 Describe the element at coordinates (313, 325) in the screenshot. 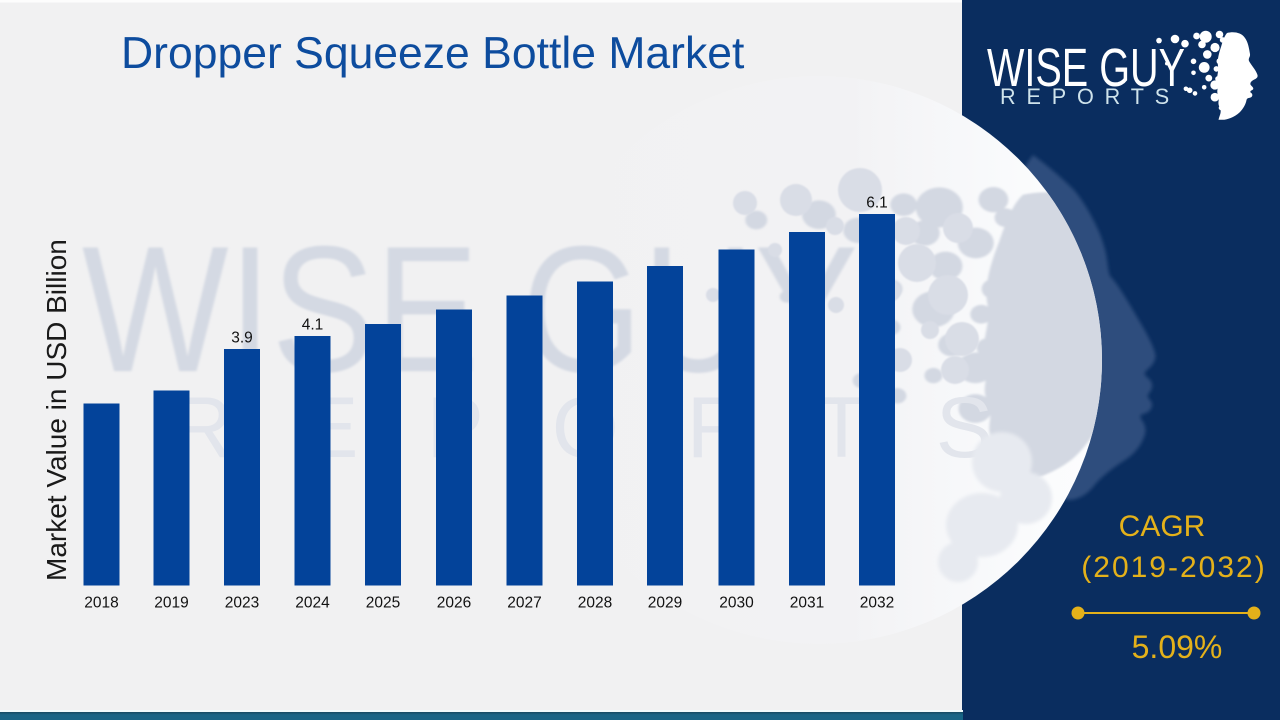

I see `svg-text: 4.1` at that location.